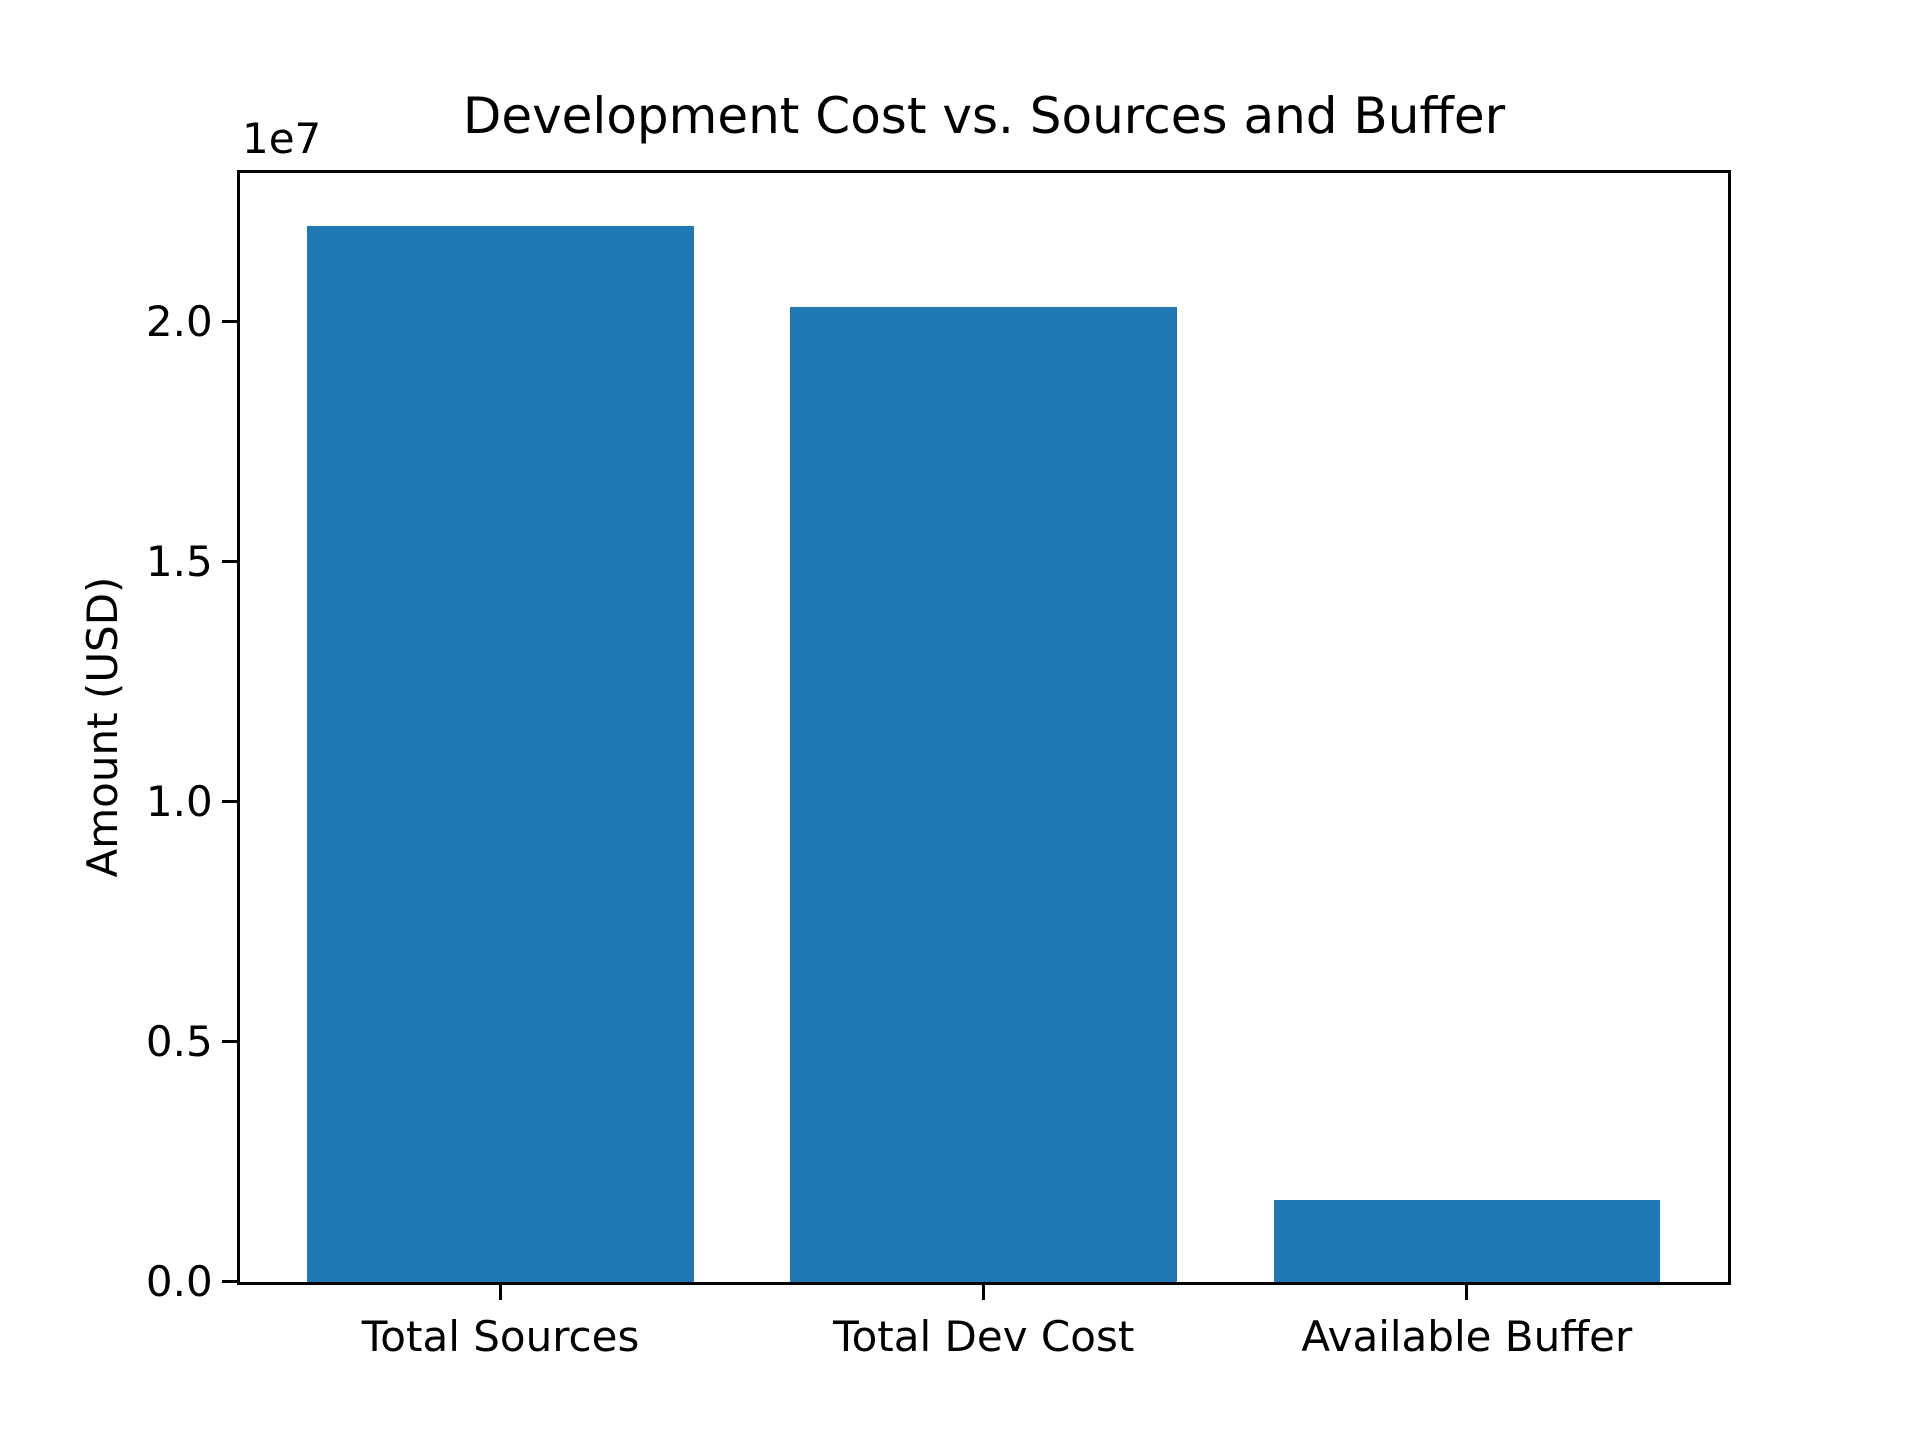  Describe the element at coordinates (984, 1336) in the screenshot. I see `x-tick-label: Total Dev Cost` at that location.